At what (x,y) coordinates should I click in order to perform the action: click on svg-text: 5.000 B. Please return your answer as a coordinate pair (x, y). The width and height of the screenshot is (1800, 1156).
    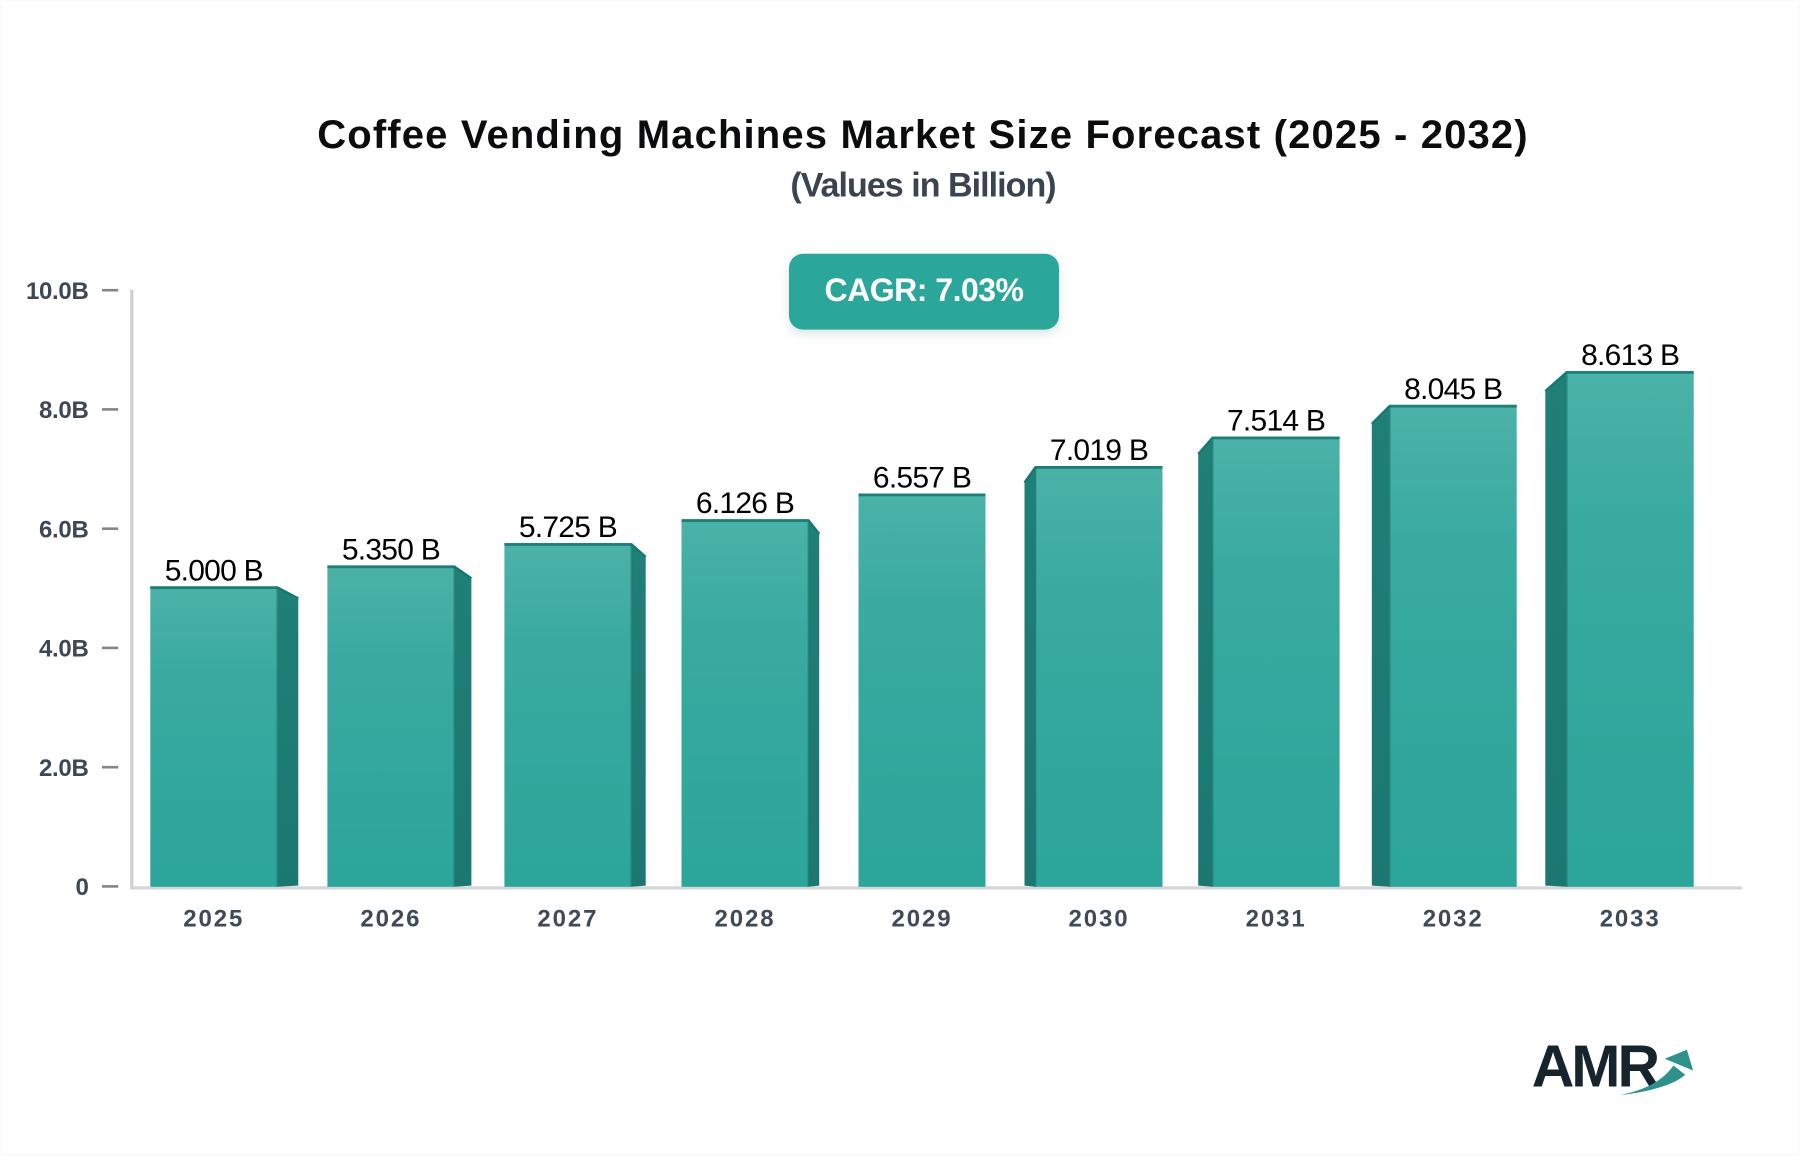
    Looking at the image, I should click on (214, 570).